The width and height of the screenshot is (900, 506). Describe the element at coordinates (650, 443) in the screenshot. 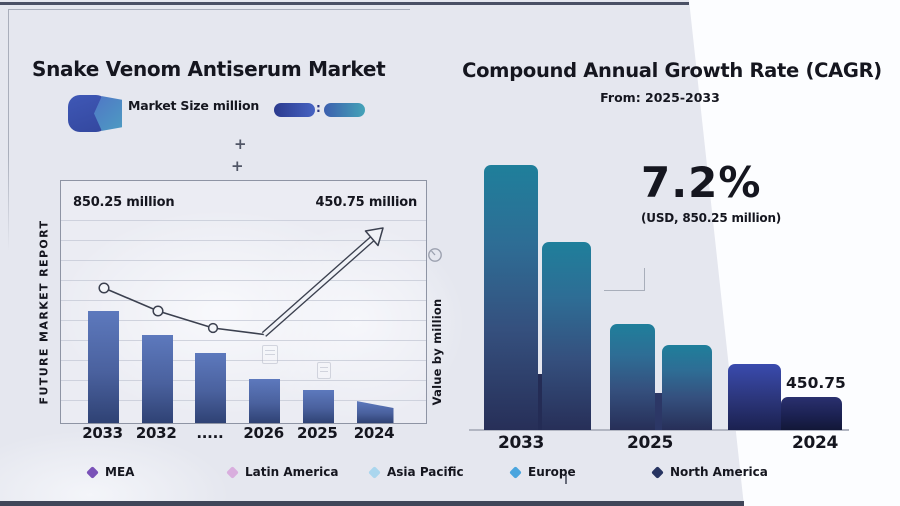

I see `right-x-label: 2025` at that location.